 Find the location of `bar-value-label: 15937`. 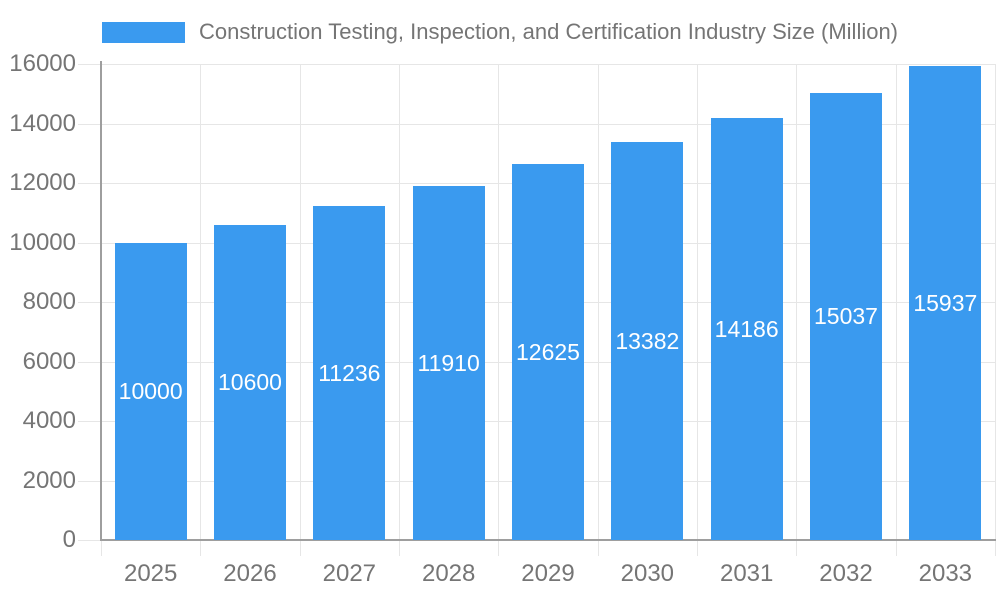

bar-value-label: 15937 is located at coordinates (945, 302).